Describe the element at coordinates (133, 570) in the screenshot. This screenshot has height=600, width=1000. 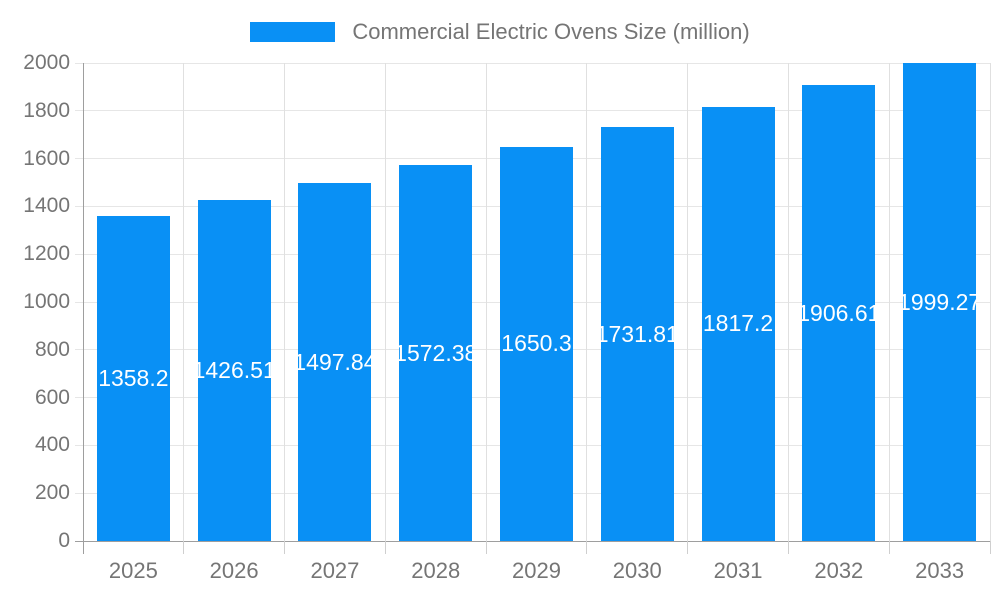
I see `x-tick-label: 2025` at that location.